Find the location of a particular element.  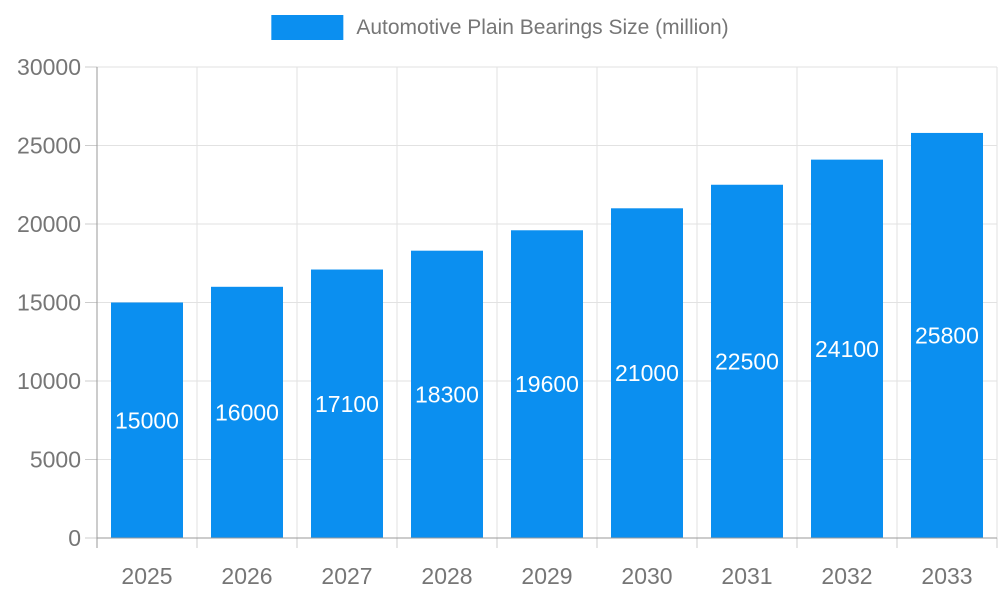

bar-value-label: 17100 is located at coordinates (347, 404).